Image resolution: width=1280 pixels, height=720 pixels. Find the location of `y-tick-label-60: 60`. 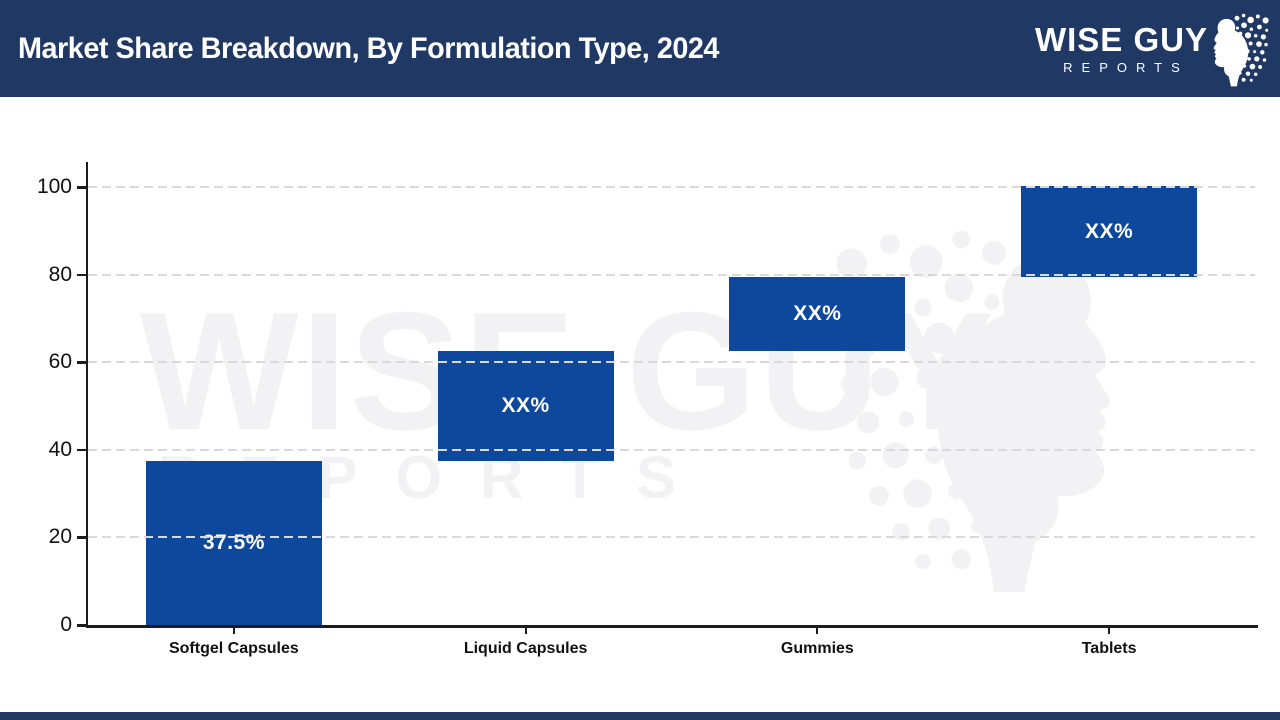

y-tick-label-60: 60 is located at coordinates (60, 362).